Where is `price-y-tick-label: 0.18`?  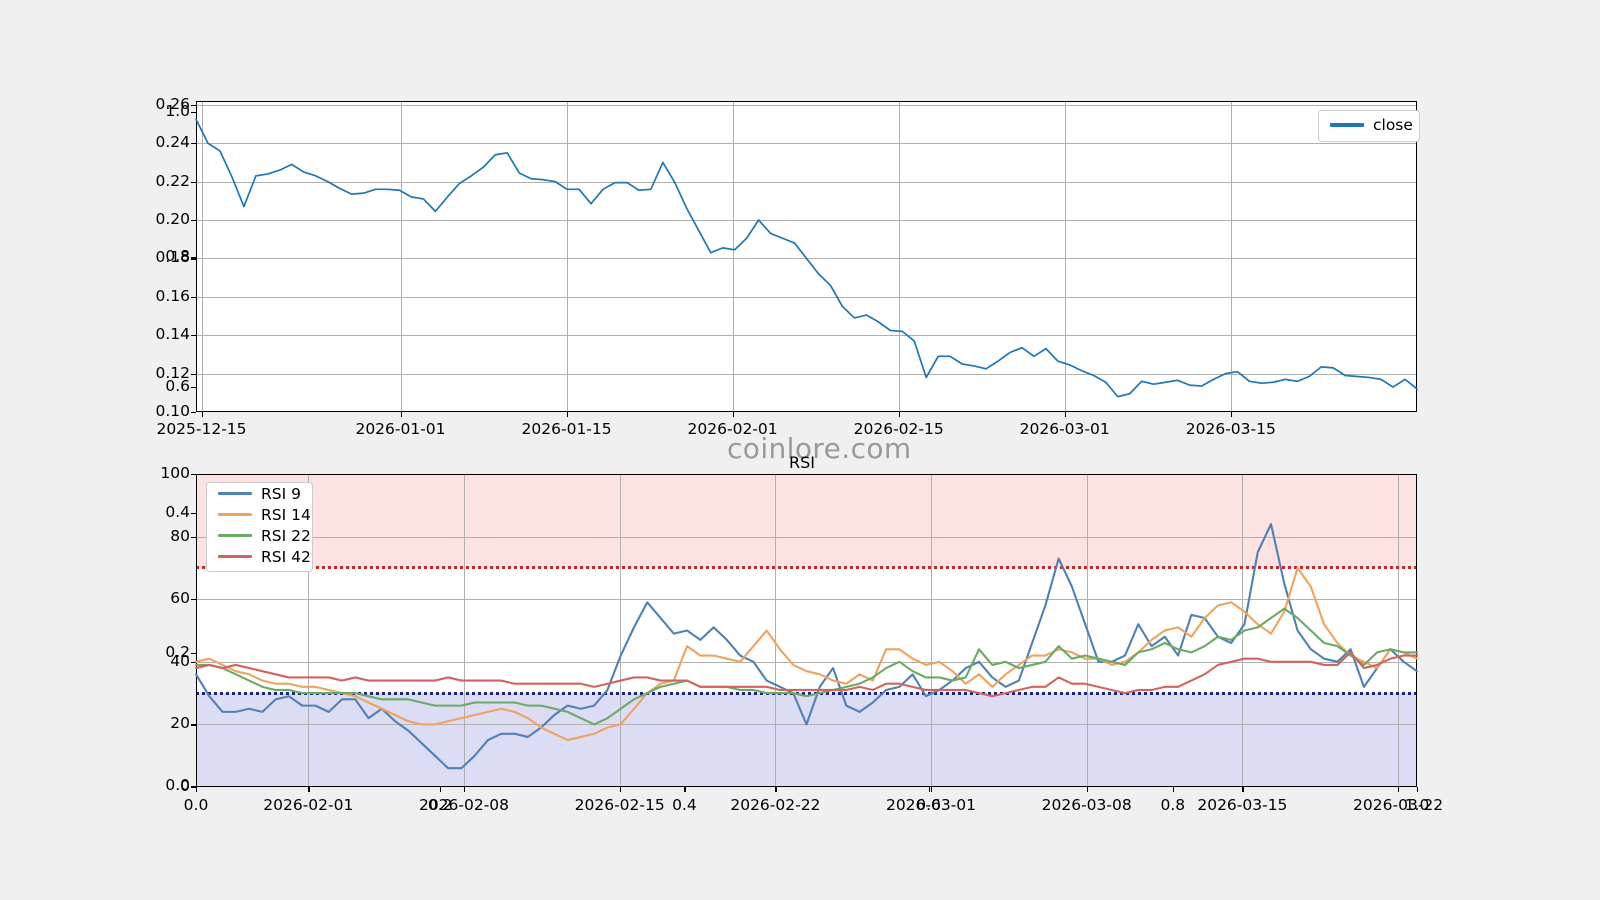 price-y-tick-label: 0.18 is located at coordinates (172, 257).